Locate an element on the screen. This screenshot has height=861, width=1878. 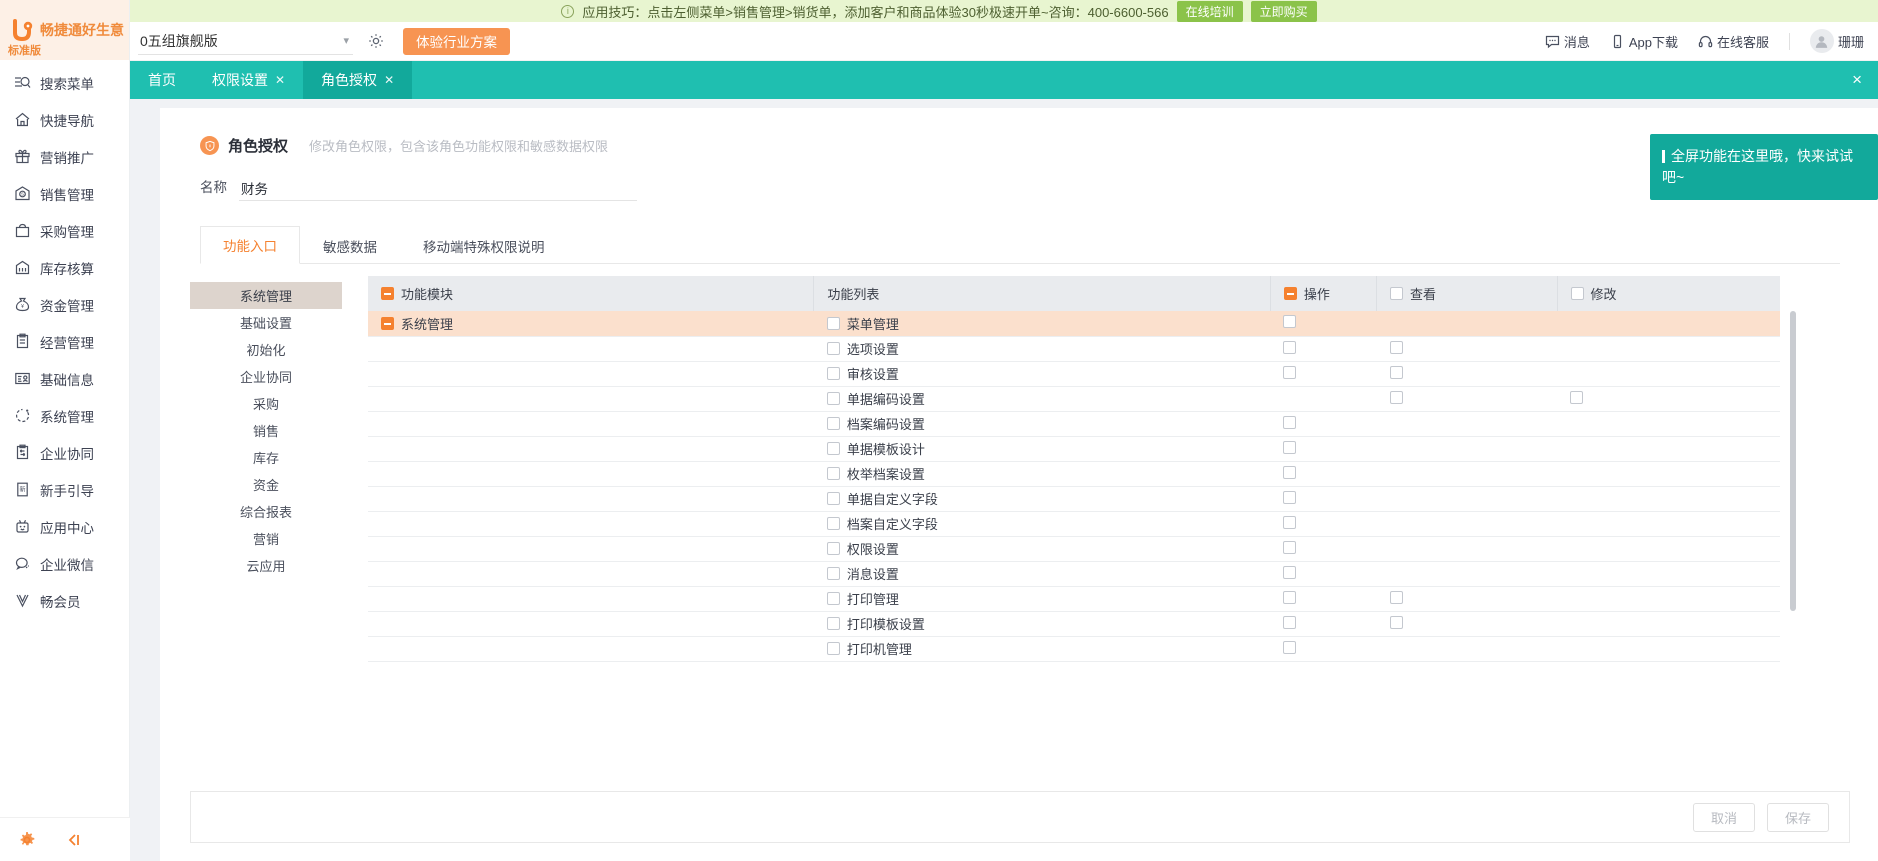
name-input is located at coordinates (438, 190).